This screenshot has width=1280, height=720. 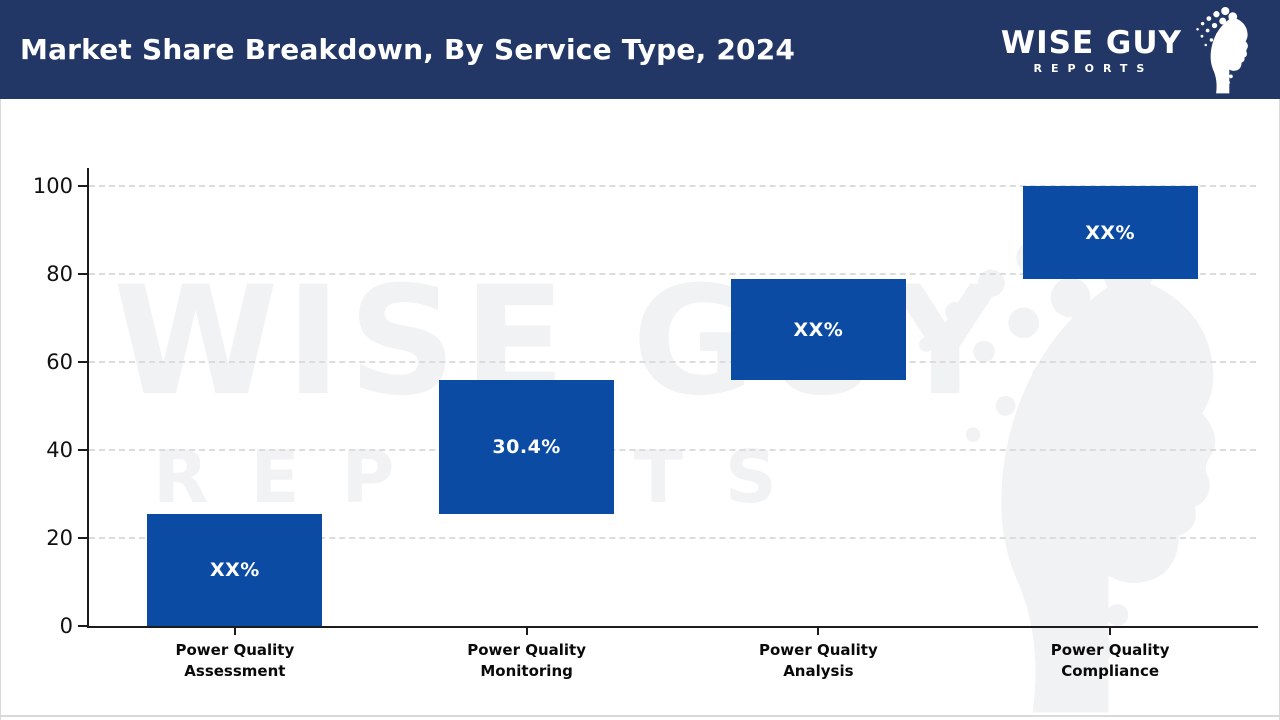 I want to click on brand-name: WISE GUY, so click(x=1091, y=42).